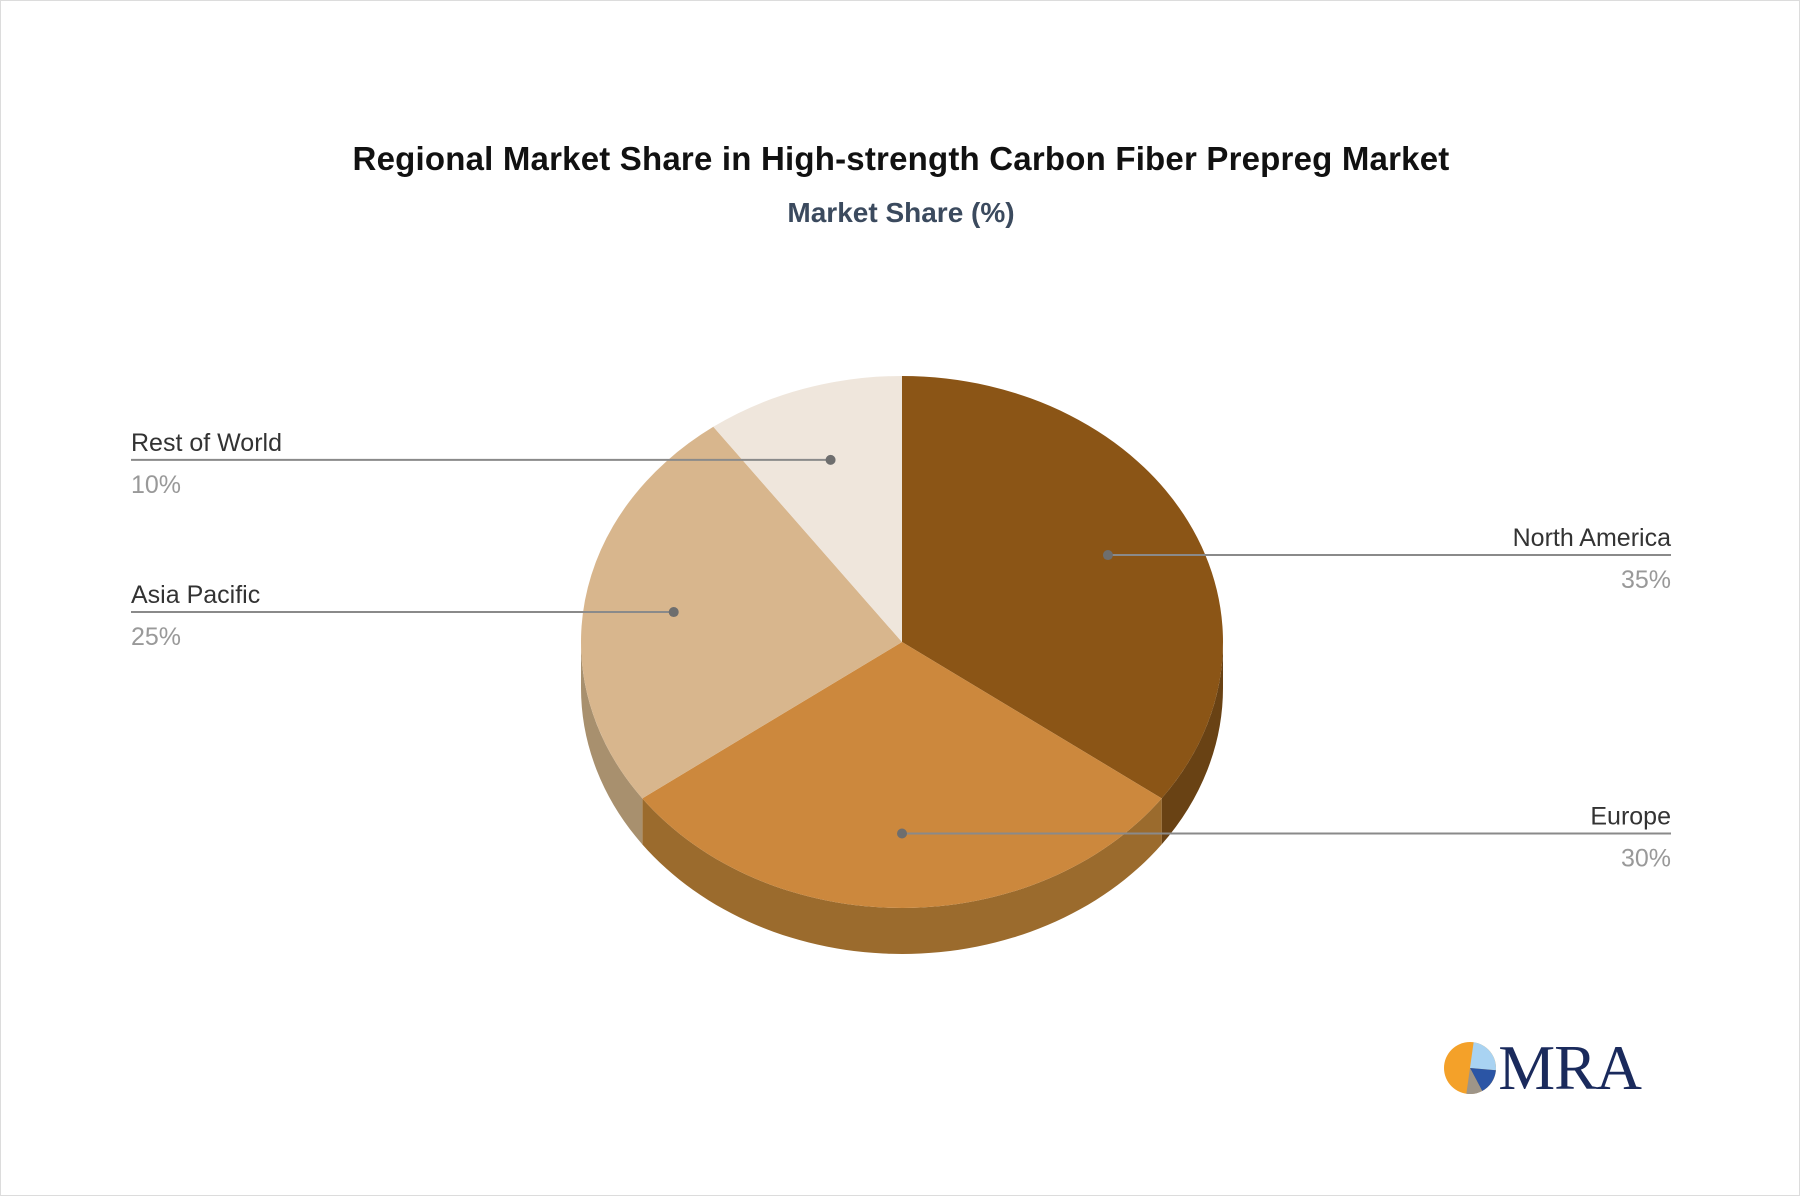 This screenshot has width=1800, height=1196. I want to click on chart-subtitle: Market Share (%), so click(901, 212).